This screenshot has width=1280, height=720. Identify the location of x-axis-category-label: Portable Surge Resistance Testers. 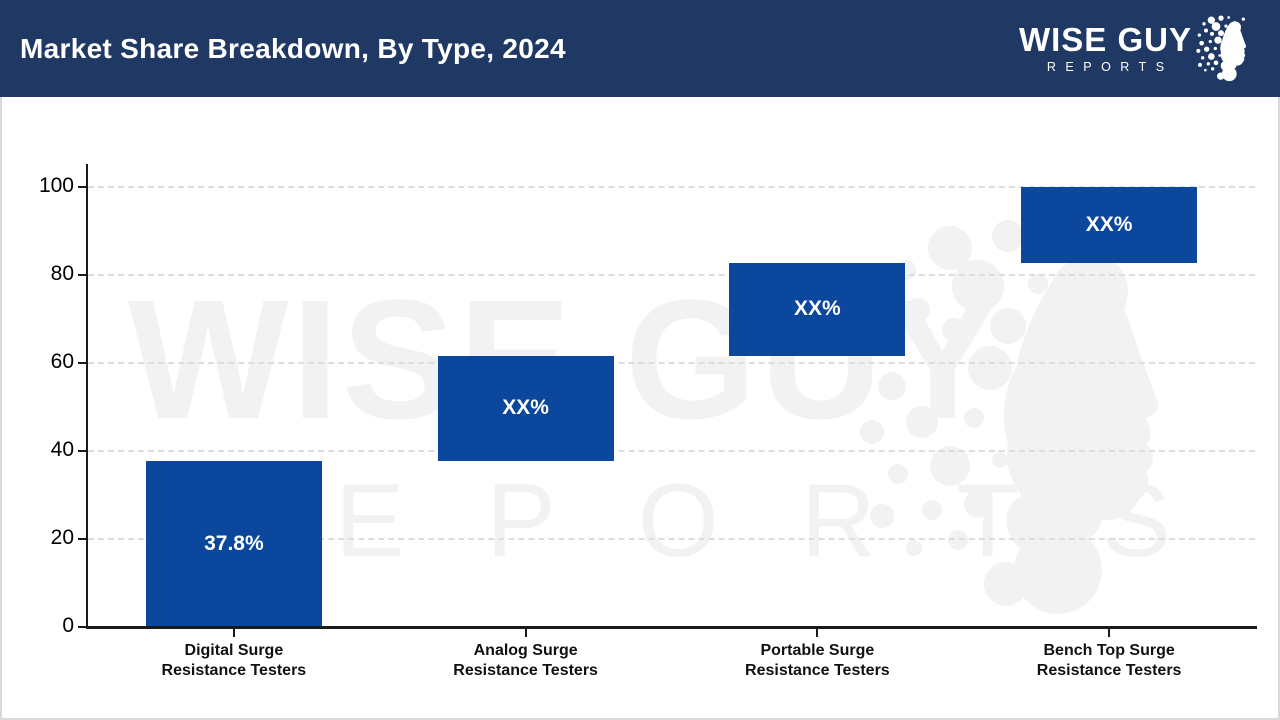
(817, 660).